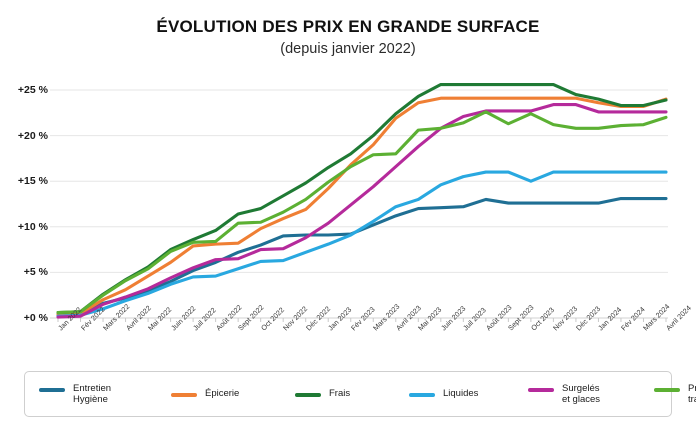 This screenshot has height=431, width=696. I want to click on legend-item: Liquides, so click(454, 394).